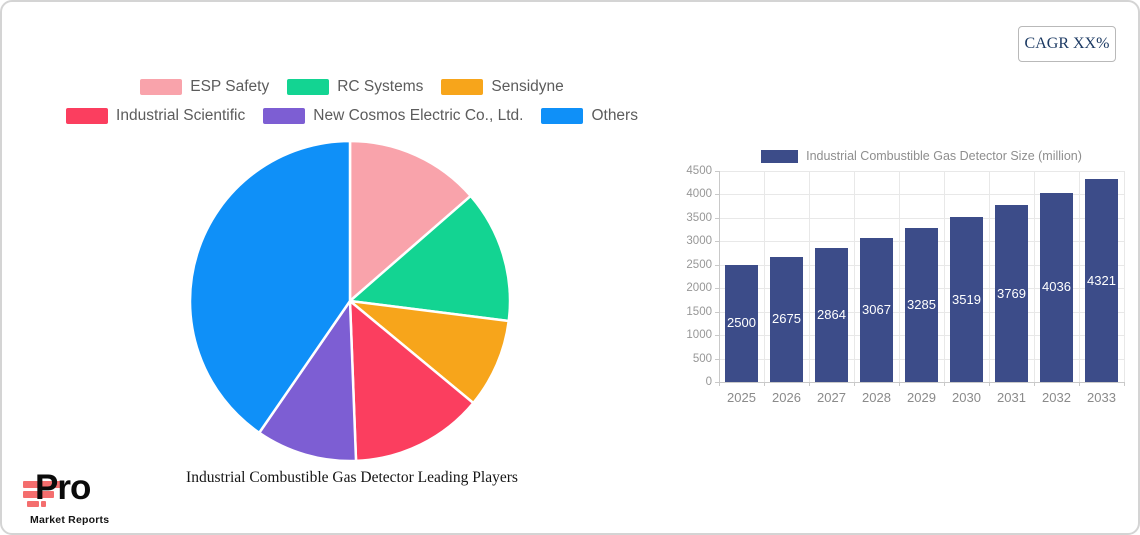  What do you see at coordinates (284, 116) in the screenshot?
I see `legend-swatch-new-cosmos-electric-co-ltd` at bounding box center [284, 116].